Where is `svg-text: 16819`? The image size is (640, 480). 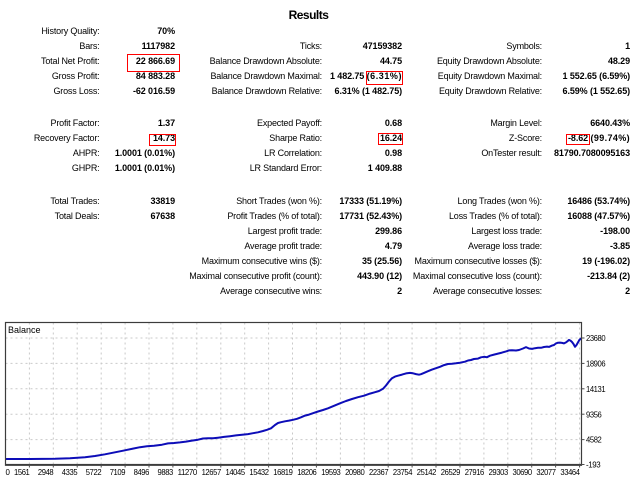
svg-text: 16819 is located at coordinates (283, 472).